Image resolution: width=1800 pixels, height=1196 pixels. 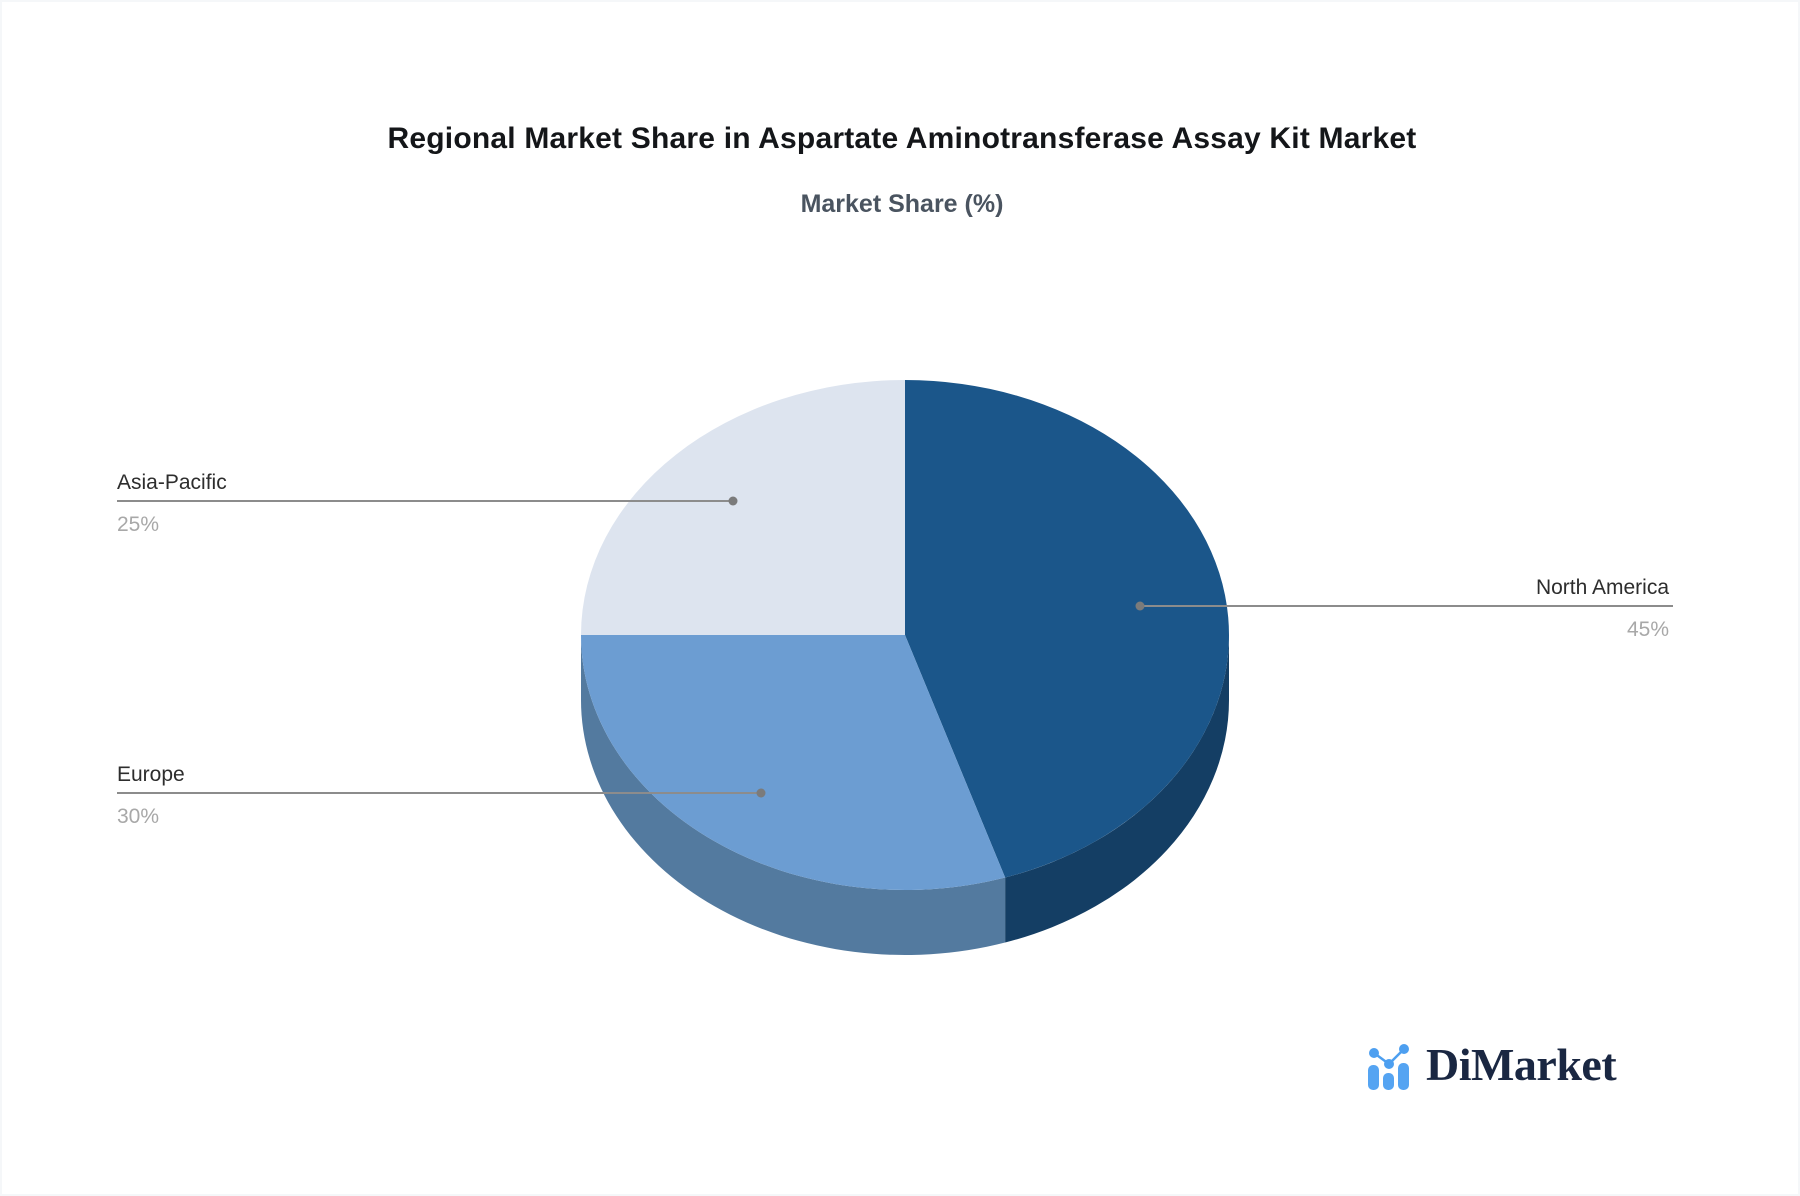 I want to click on value-north-america: 45%, so click(x=1647, y=629).